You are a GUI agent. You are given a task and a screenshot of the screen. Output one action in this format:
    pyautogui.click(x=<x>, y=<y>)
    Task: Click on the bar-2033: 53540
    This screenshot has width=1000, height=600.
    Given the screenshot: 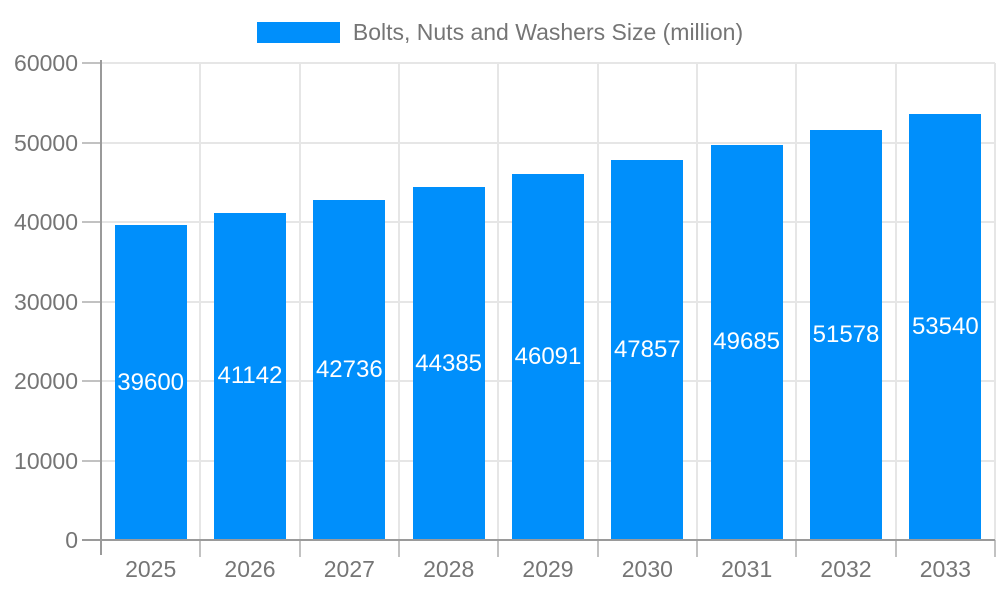 What is the action you would take?
    pyautogui.click(x=945, y=327)
    